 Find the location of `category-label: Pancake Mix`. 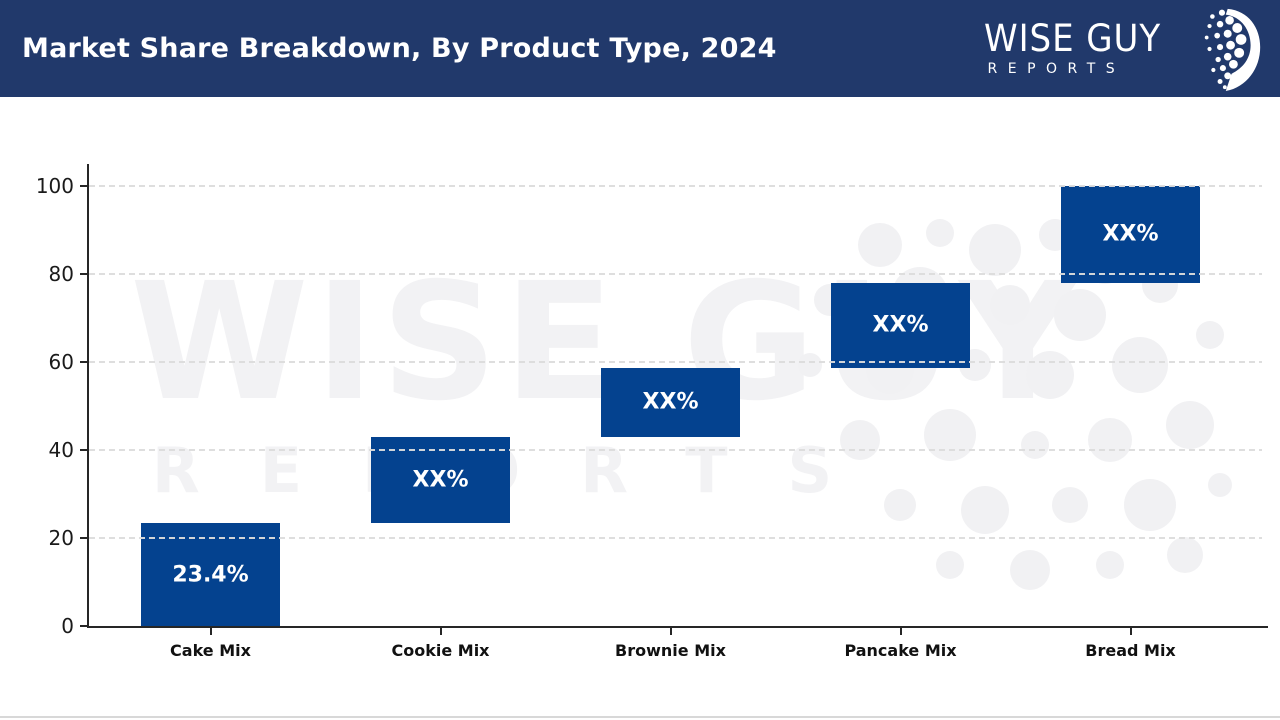

category-label: Pancake Mix is located at coordinates (900, 650).